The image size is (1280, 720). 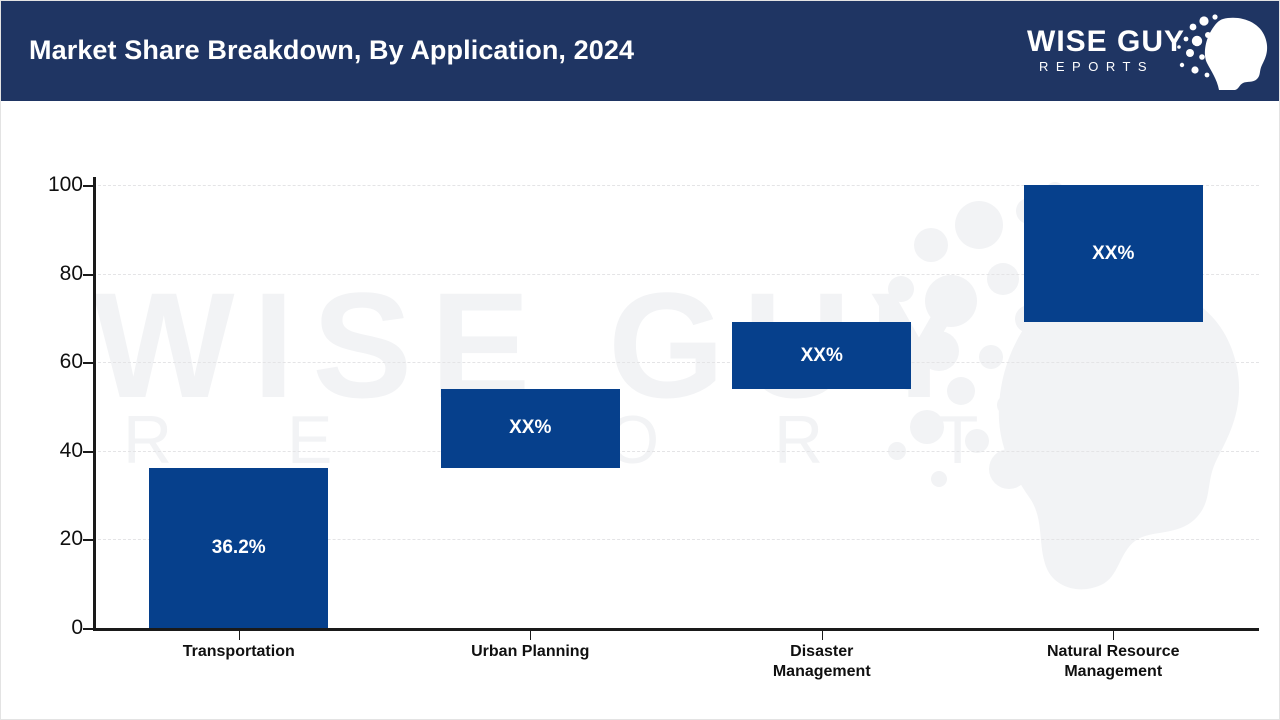 I want to click on bar-2: XX%, so click(x=530, y=428).